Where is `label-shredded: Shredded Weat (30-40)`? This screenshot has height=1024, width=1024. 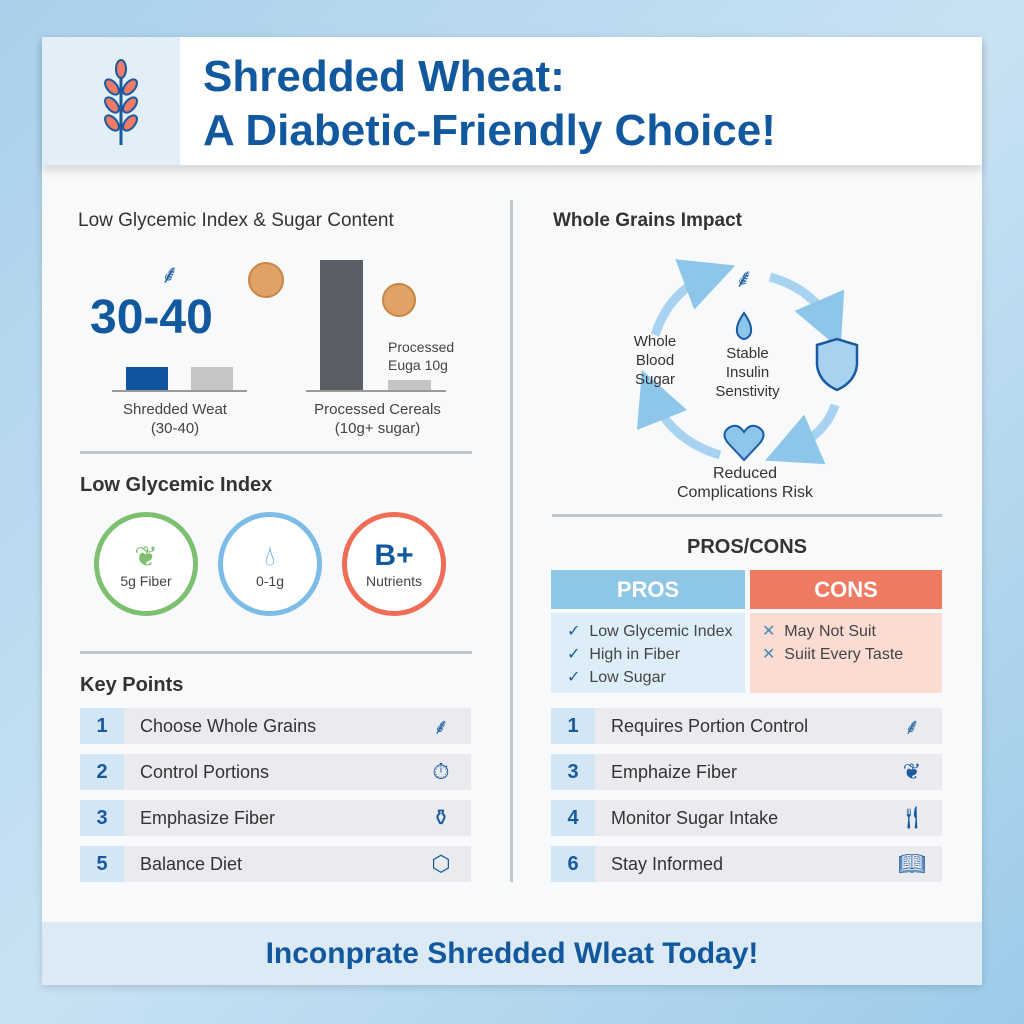 label-shredded: Shredded Weat (30-40) is located at coordinates (175, 419).